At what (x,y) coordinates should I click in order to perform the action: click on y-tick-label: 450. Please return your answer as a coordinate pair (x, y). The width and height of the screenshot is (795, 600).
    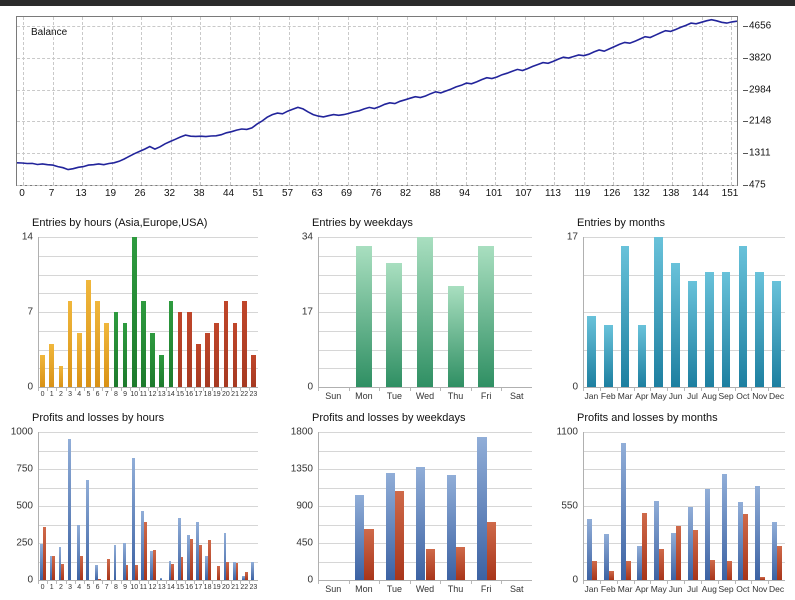
    Looking at the image, I should click on (304, 543).